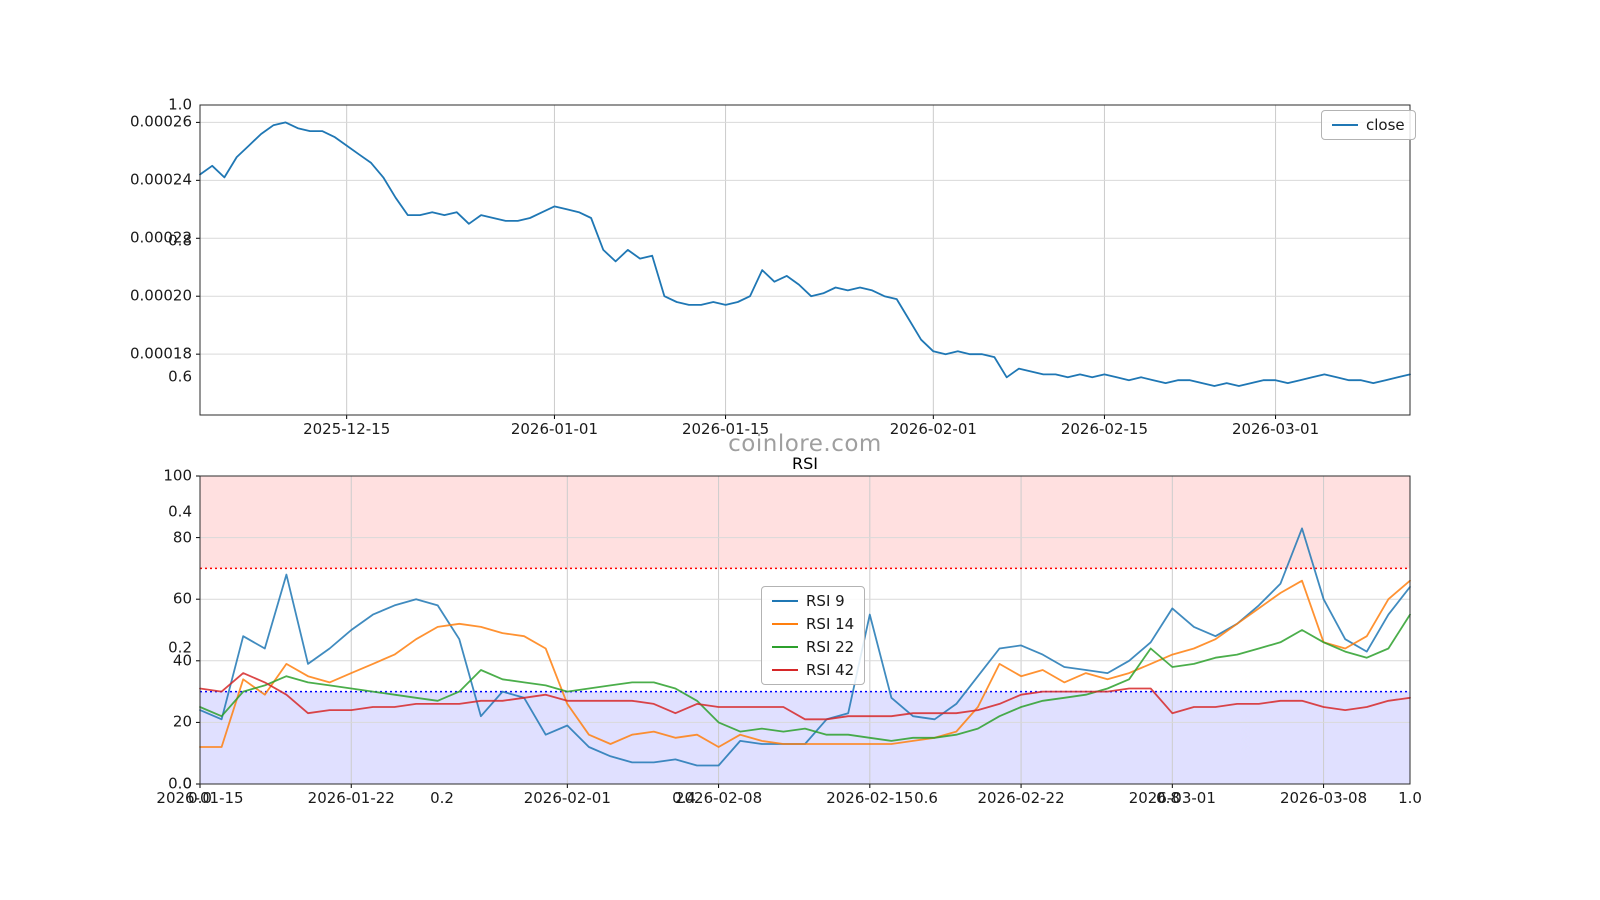  I want to click on legend-item: RSI 42, so click(813, 670).